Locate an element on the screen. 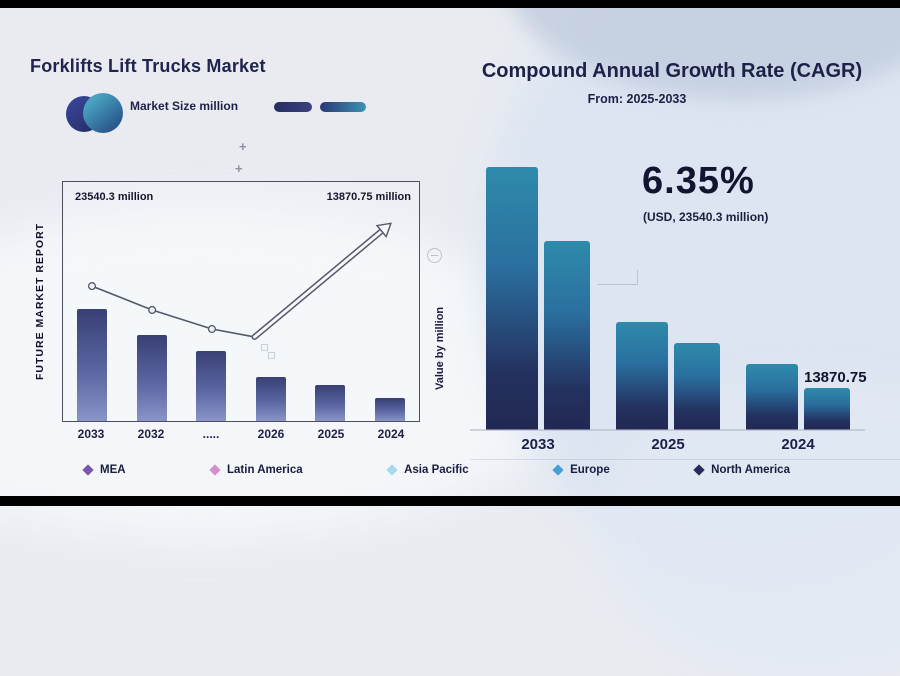 Image resolution: width=900 pixels, height=676 pixels. legend-item-europe: Europe is located at coordinates (581, 470).